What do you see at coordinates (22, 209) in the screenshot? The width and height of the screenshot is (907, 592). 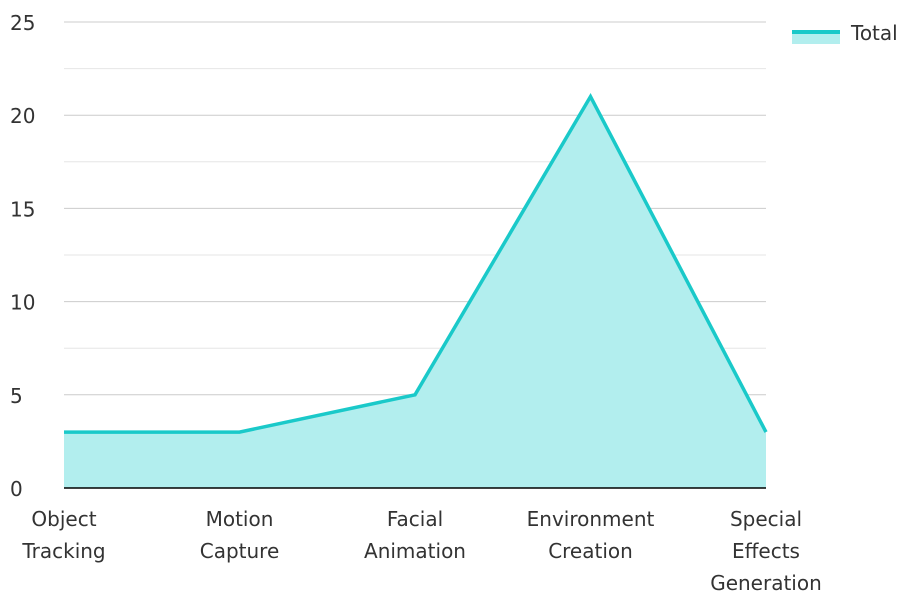 I see `y-tick-label: 15` at bounding box center [22, 209].